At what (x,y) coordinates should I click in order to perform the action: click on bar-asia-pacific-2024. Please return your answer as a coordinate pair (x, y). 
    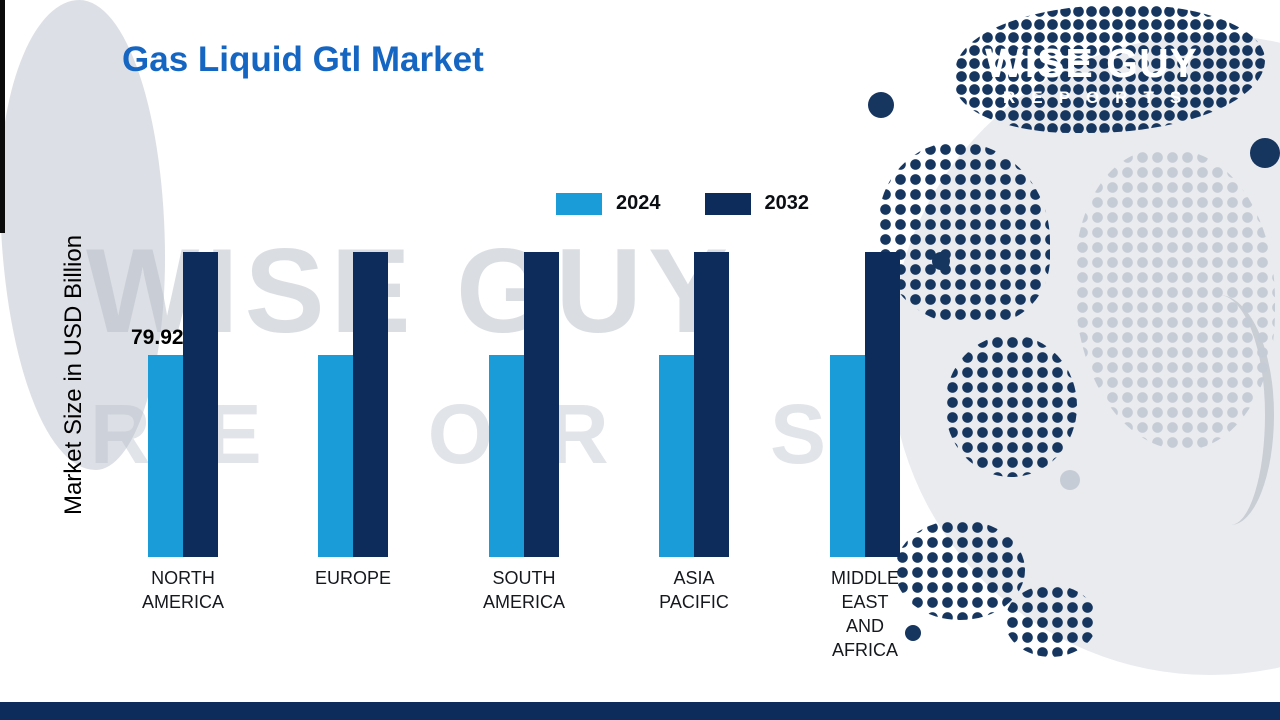
    Looking at the image, I should click on (676, 456).